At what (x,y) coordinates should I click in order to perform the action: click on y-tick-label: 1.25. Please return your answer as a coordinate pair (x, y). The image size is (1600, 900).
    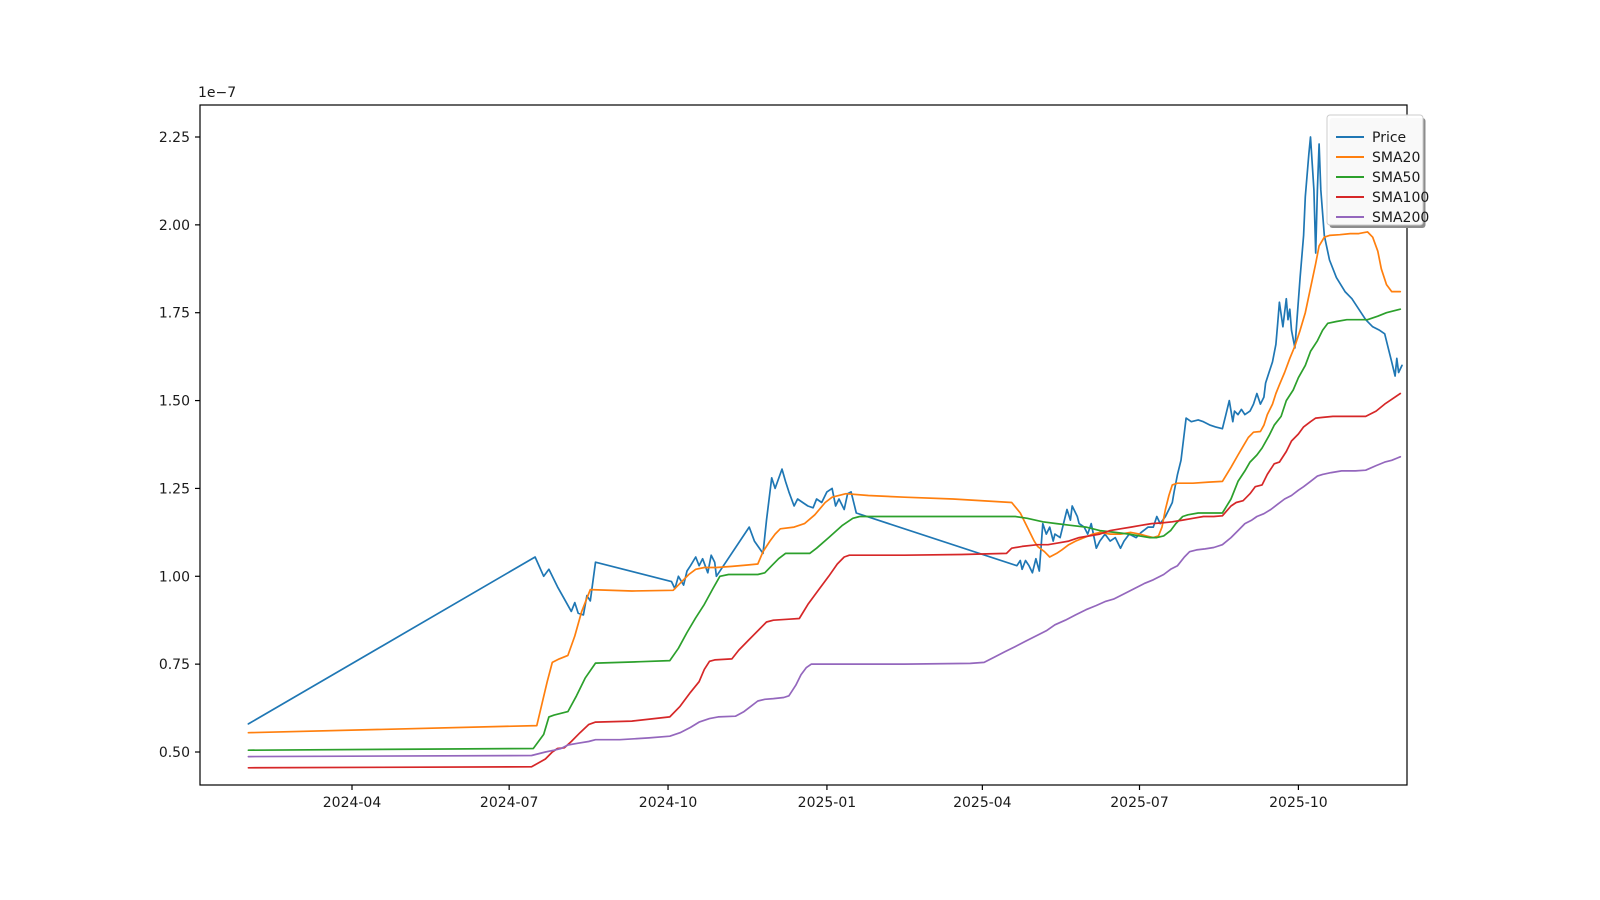
    Looking at the image, I should click on (174, 489).